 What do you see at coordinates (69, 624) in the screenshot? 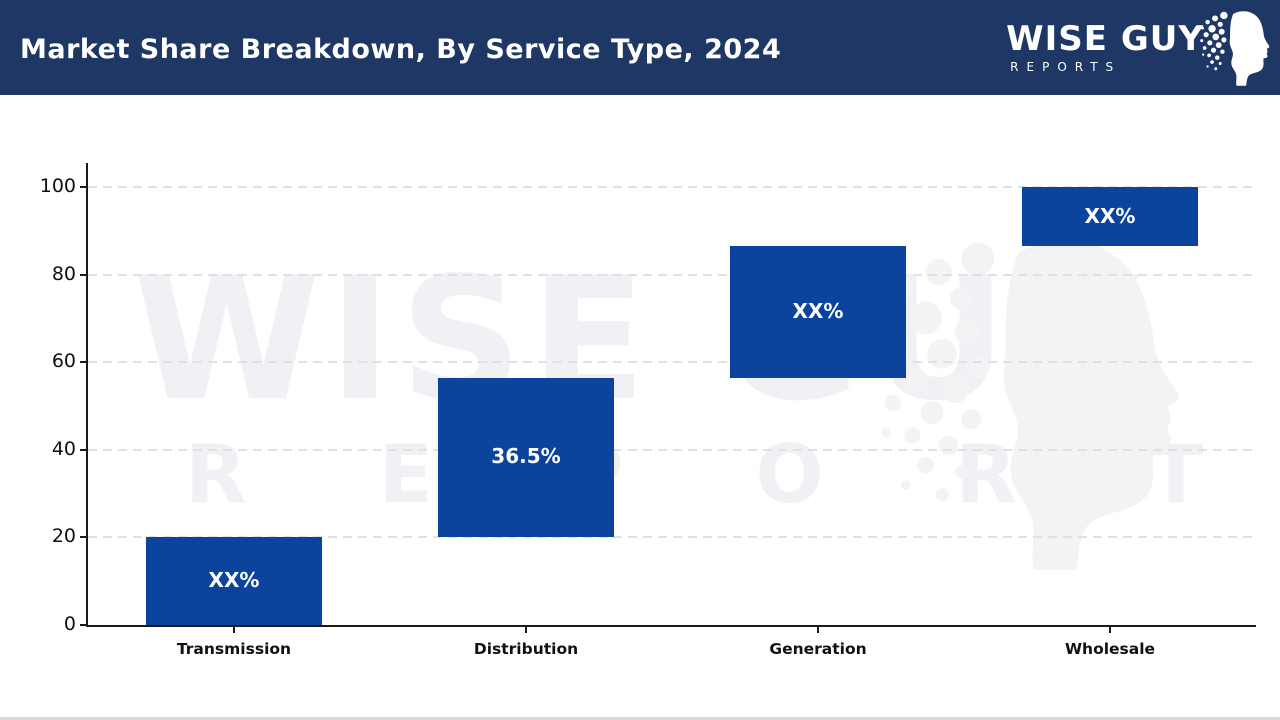
I see `y-axis-tick-label: 0` at bounding box center [69, 624].